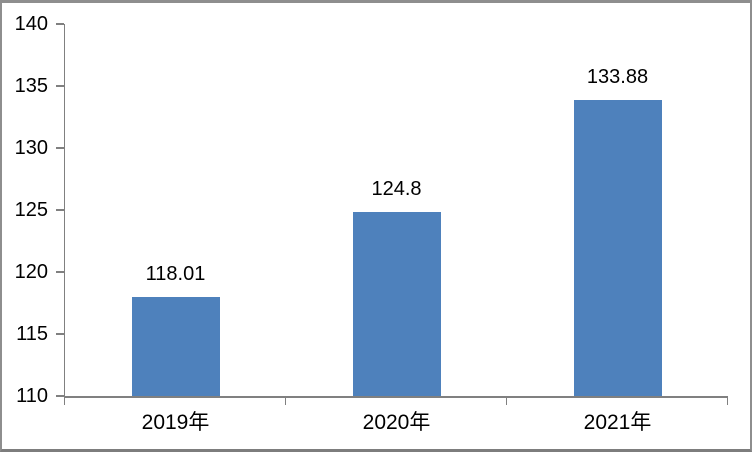 The image size is (752, 452). What do you see at coordinates (395, 397) in the screenshot?
I see `x-axis-line` at bounding box center [395, 397].